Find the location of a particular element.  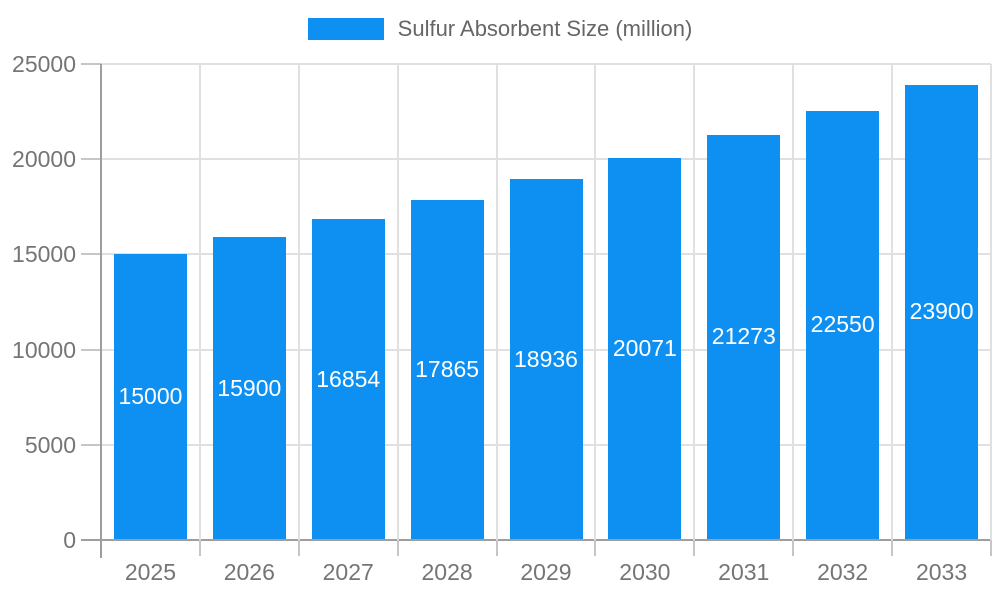

bar-value-label: 21273 is located at coordinates (743, 336).